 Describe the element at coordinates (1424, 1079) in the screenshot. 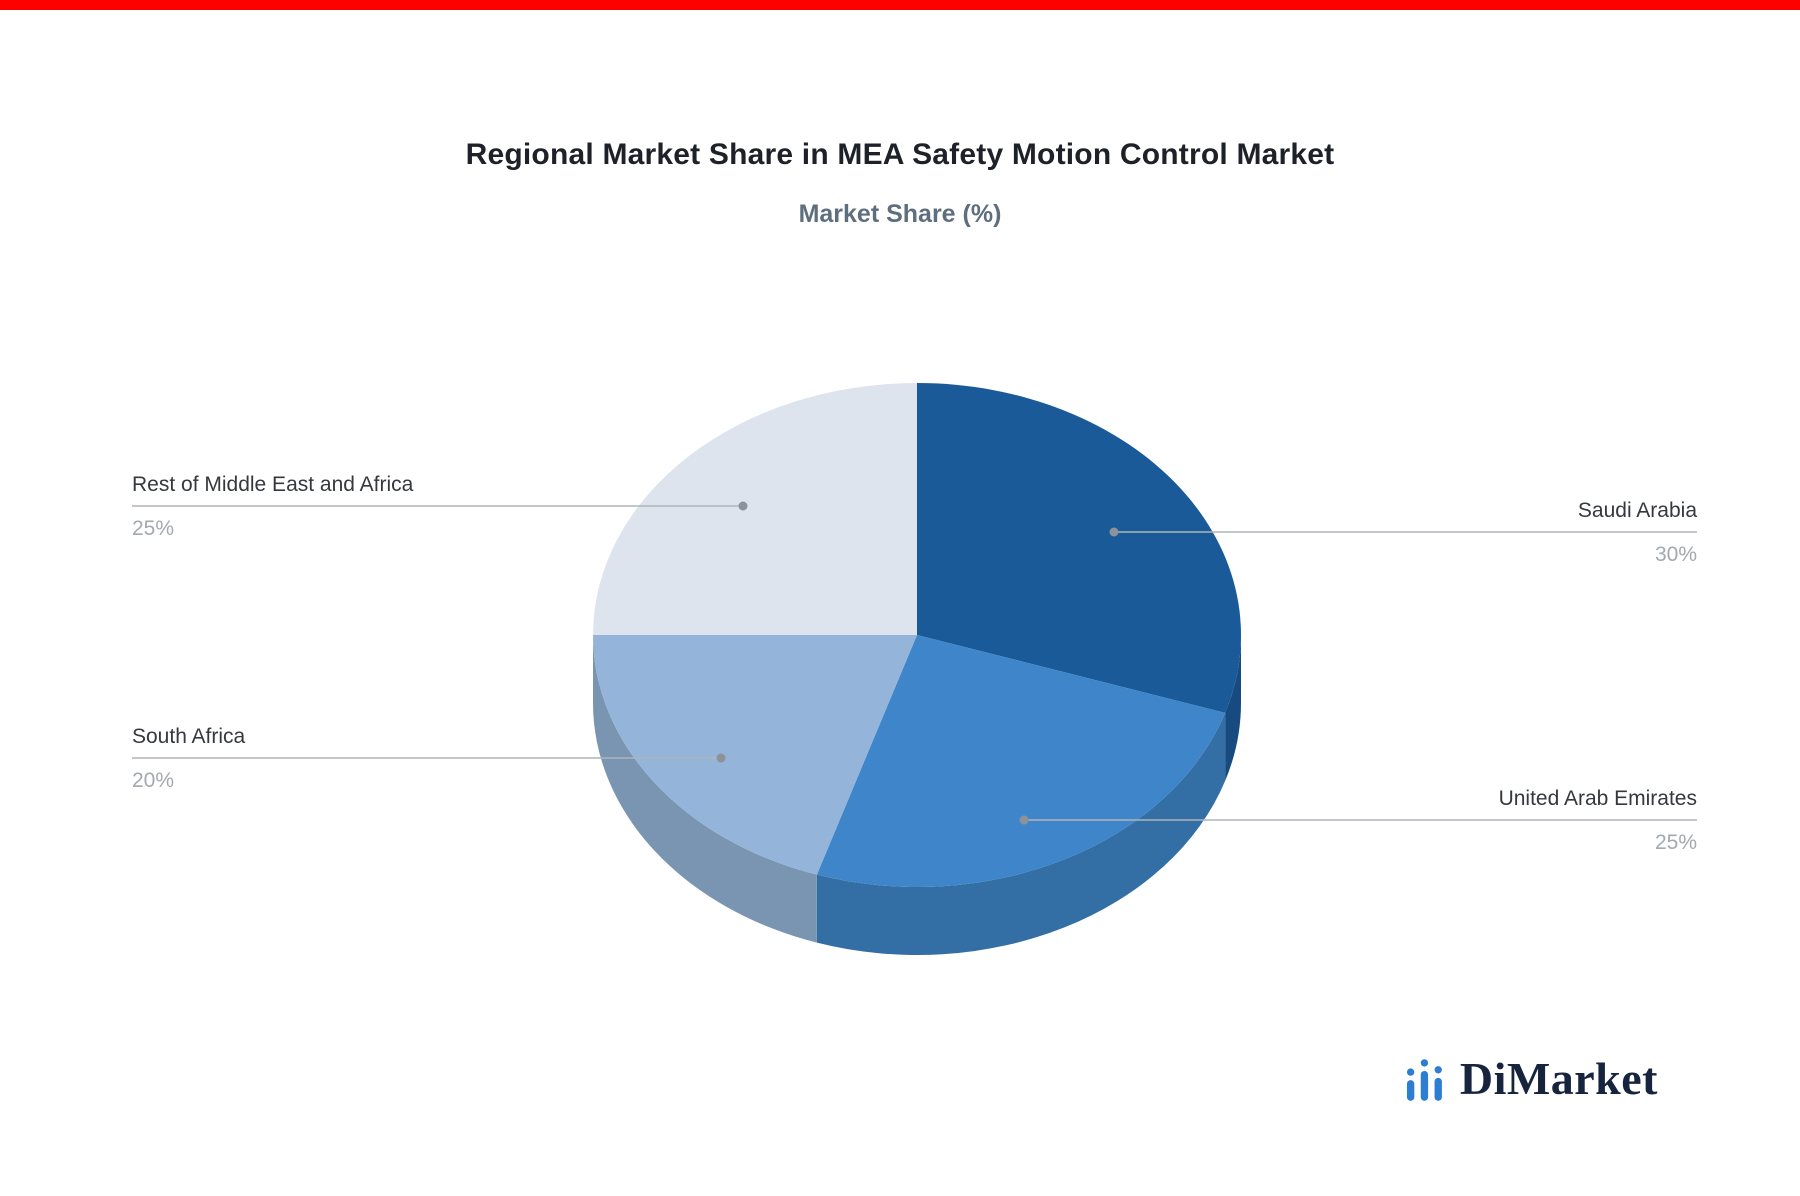

I see `bar-chart-icon` at that location.